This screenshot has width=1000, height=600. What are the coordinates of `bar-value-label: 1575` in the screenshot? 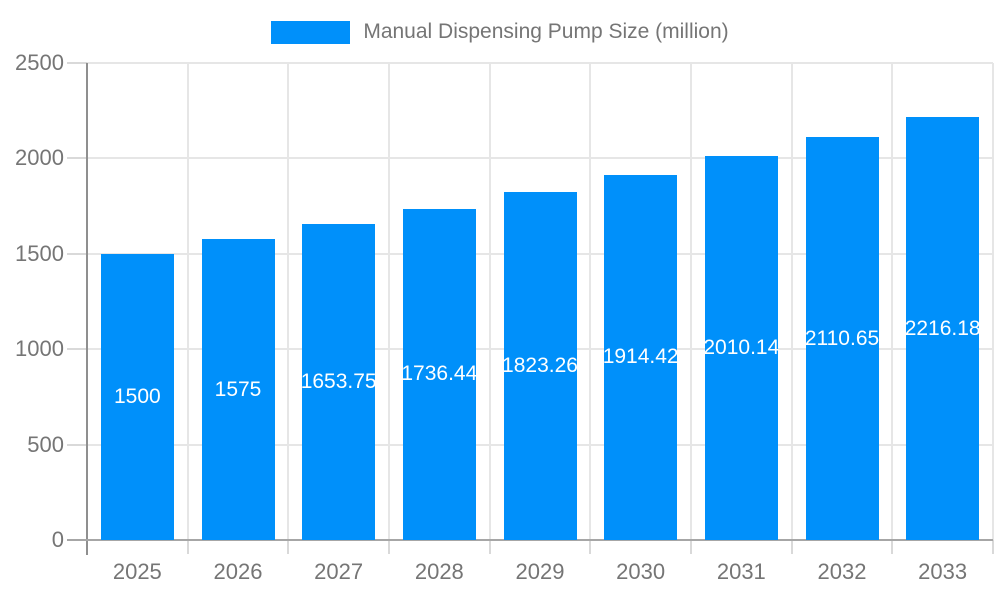 It's located at (238, 389).